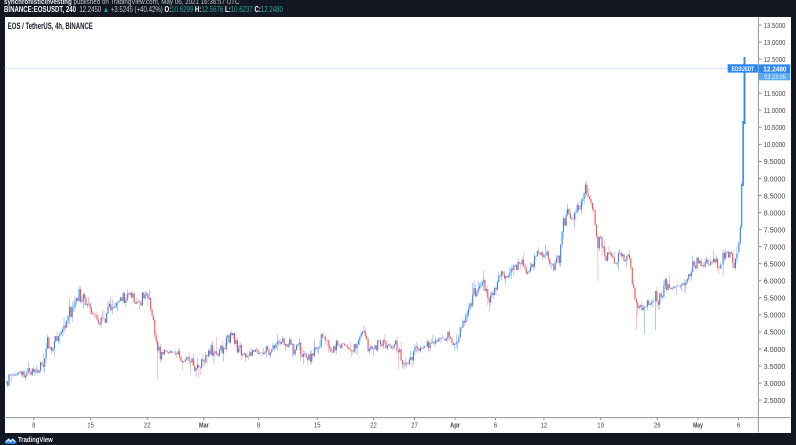 Image resolution: width=796 pixels, height=445 pixels. Describe the element at coordinates (414, 424) in the screenshot. I see `svg-text: 27` at that location.